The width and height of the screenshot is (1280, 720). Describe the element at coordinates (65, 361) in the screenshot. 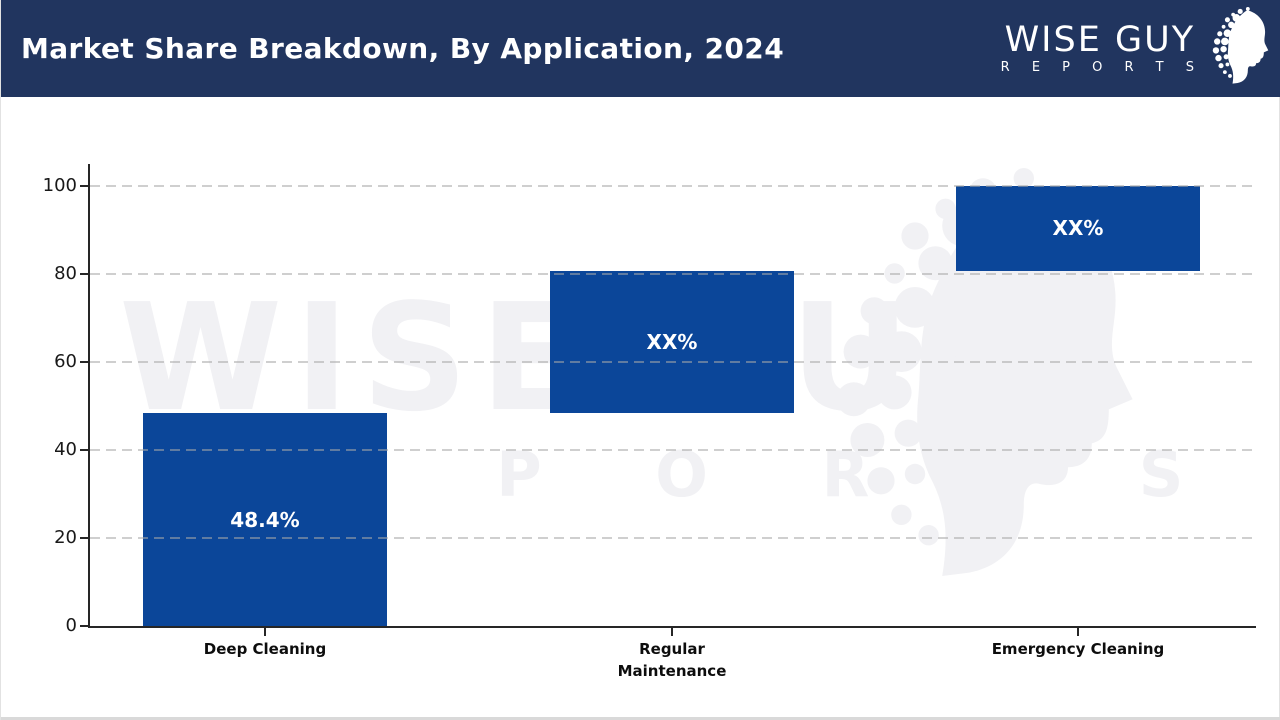

I see `y-tick-label: 60` at that location.